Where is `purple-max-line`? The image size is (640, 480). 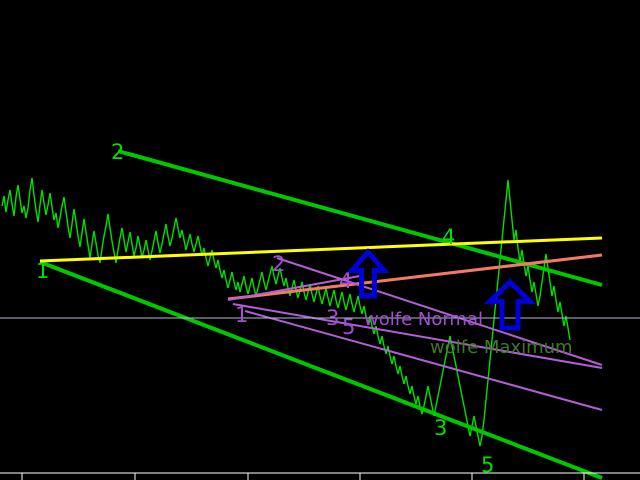
purple-max-line is located at coordinates (423, 360).